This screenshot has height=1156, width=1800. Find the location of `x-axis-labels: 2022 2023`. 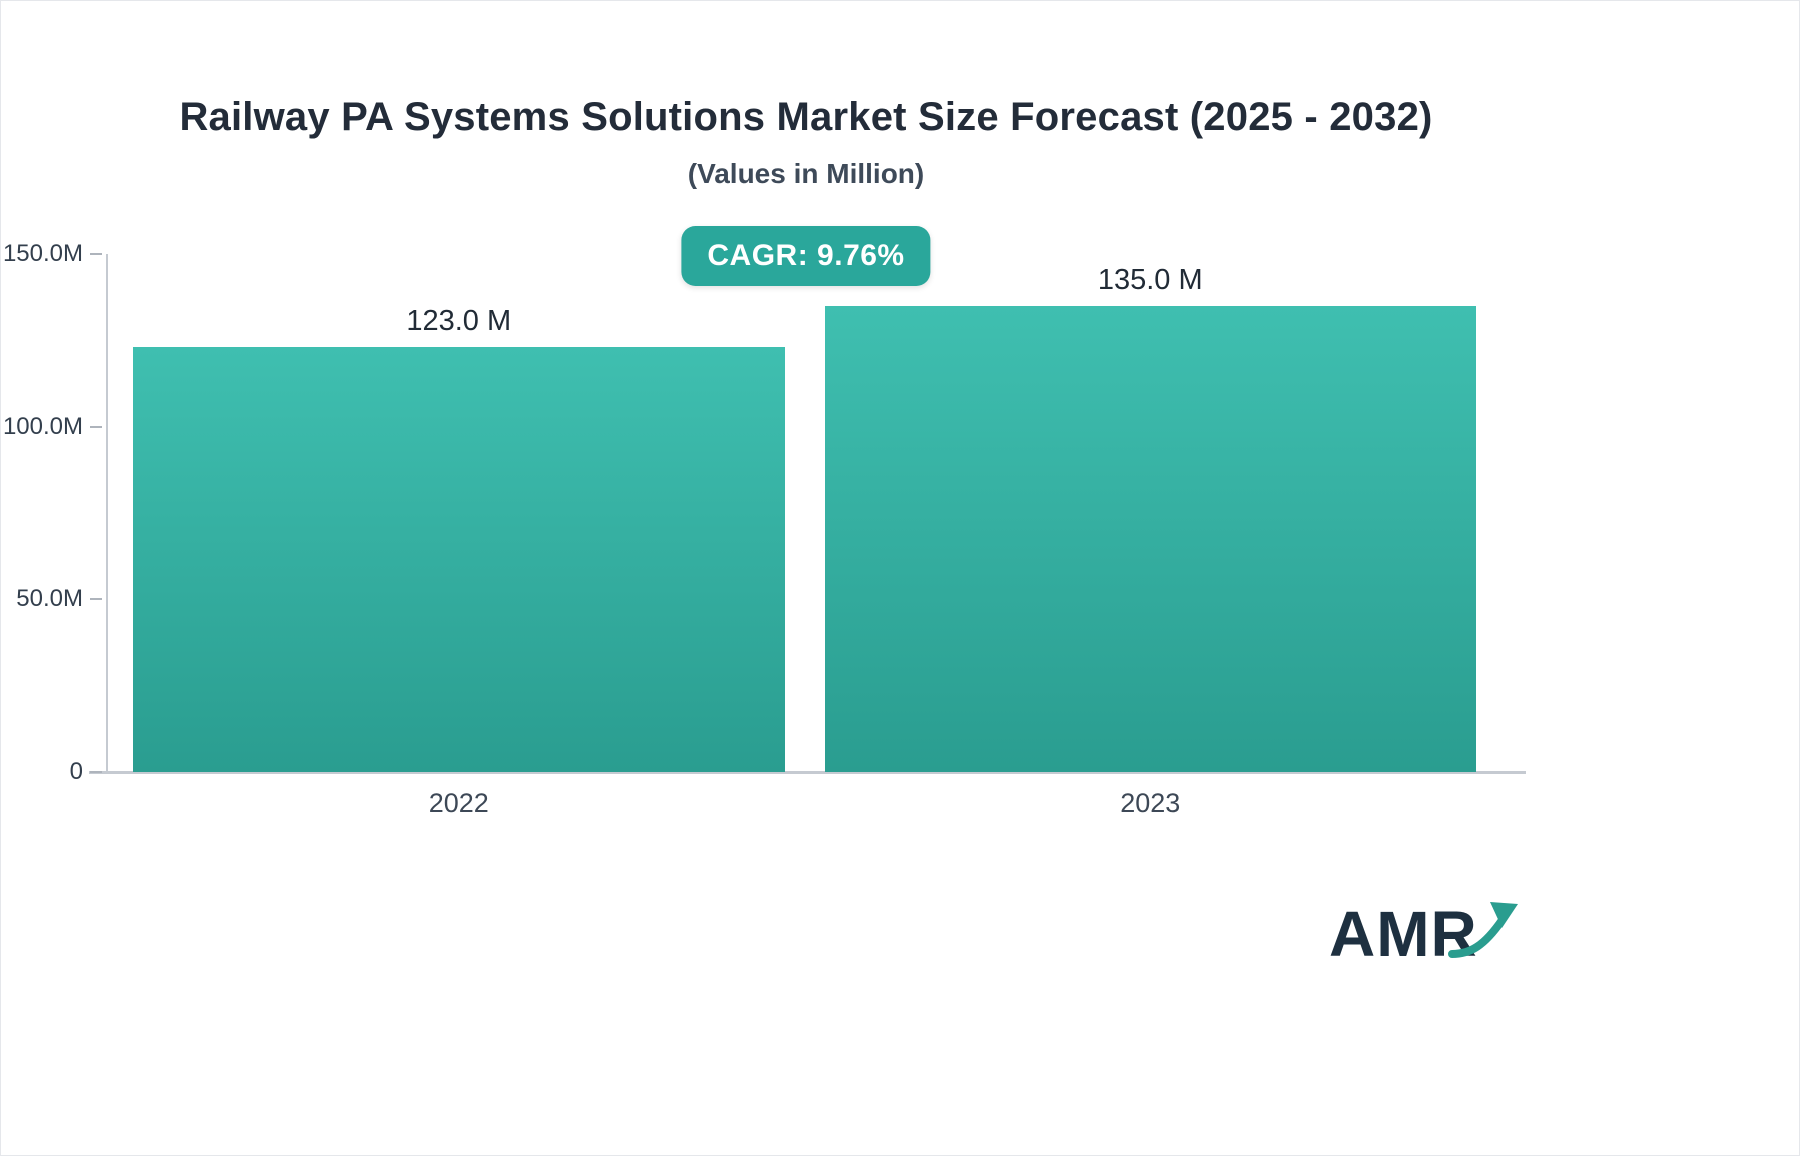

x-axis-labels: 2022 2023 is located at coordinates (814, 803).